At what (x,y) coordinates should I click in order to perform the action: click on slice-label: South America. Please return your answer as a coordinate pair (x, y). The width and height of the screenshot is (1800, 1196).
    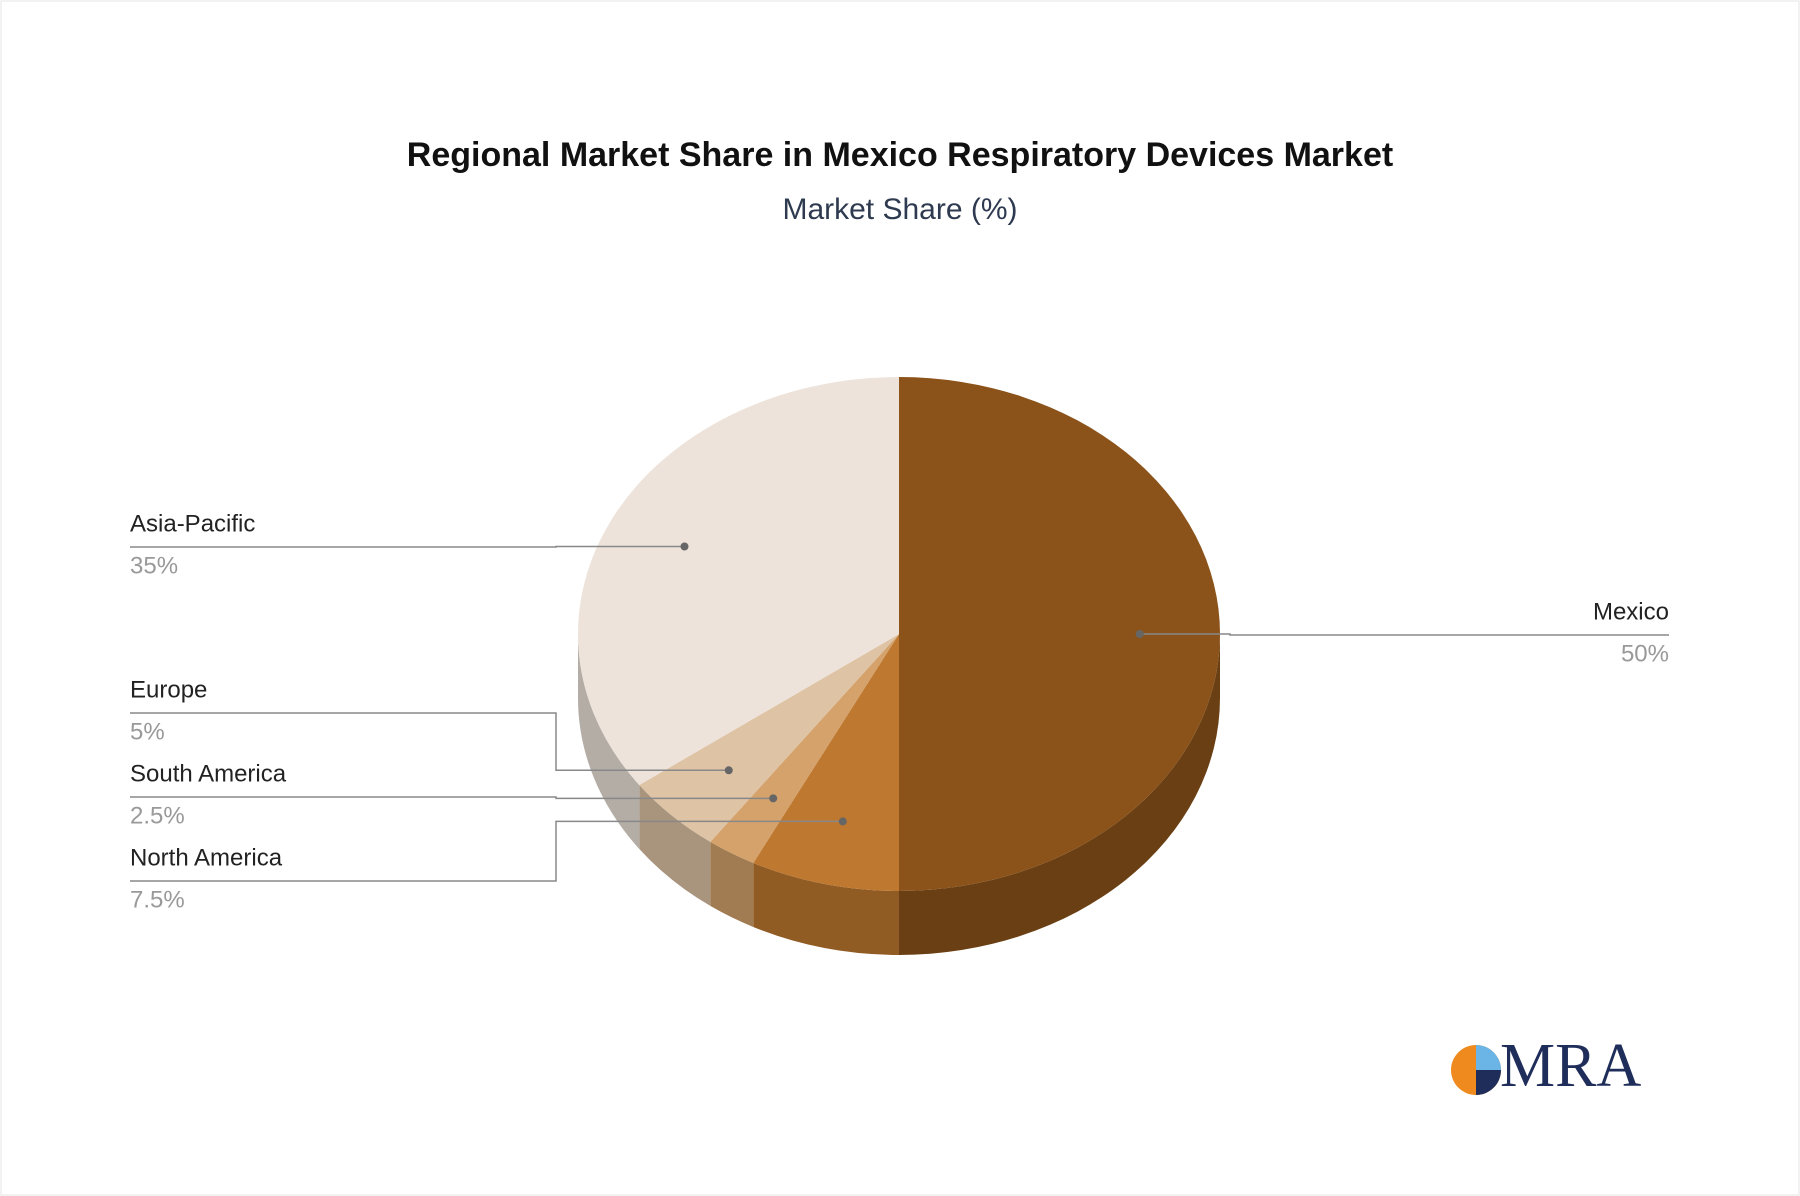
    Looking at the image, I should click on (208, 773).